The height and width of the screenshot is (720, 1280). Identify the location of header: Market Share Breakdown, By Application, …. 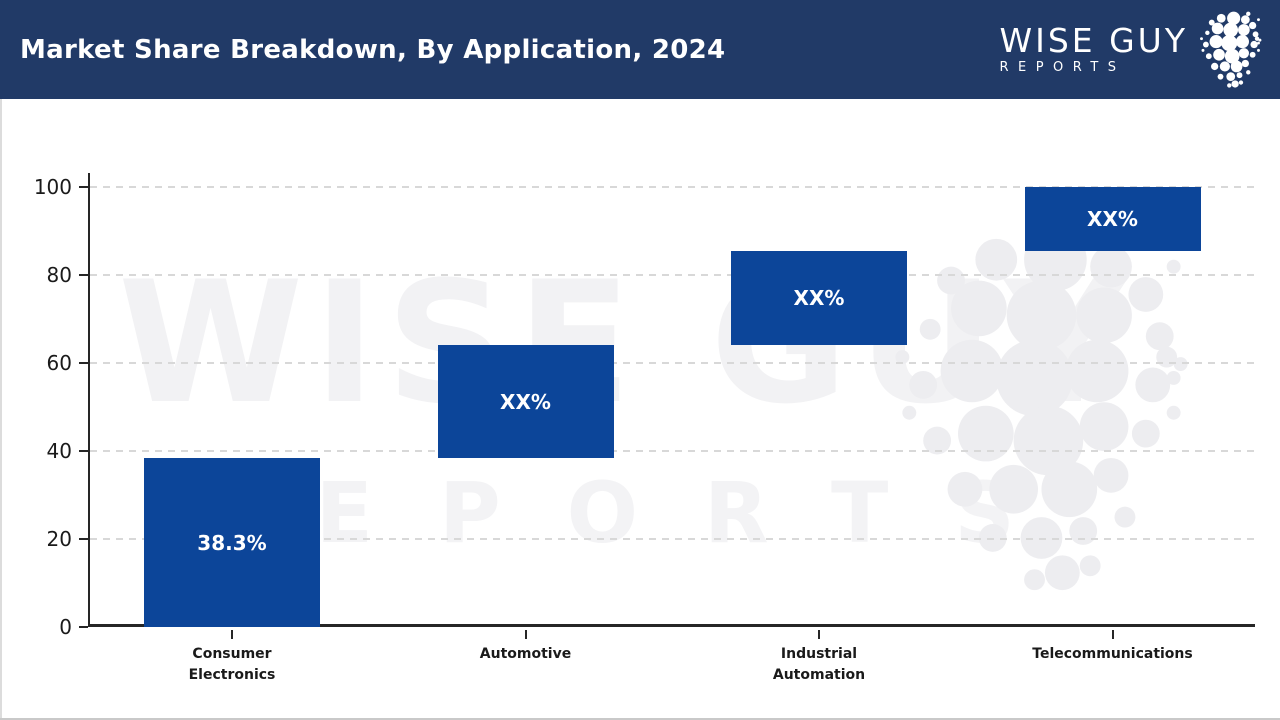
(640, 49).